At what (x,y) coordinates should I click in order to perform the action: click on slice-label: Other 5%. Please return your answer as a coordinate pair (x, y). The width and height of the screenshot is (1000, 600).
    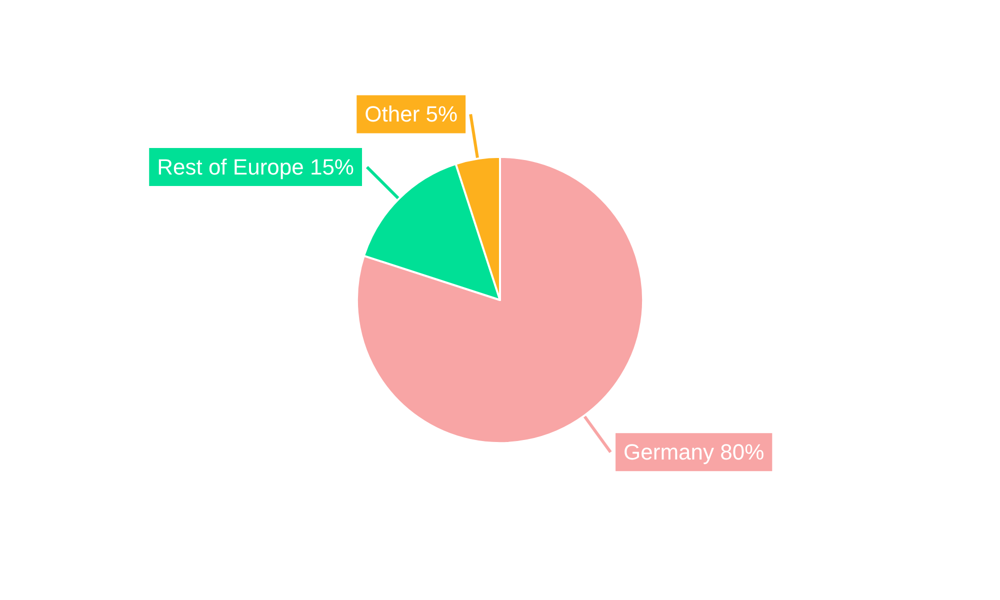
    Looking at the image, I should click on (411, 114).